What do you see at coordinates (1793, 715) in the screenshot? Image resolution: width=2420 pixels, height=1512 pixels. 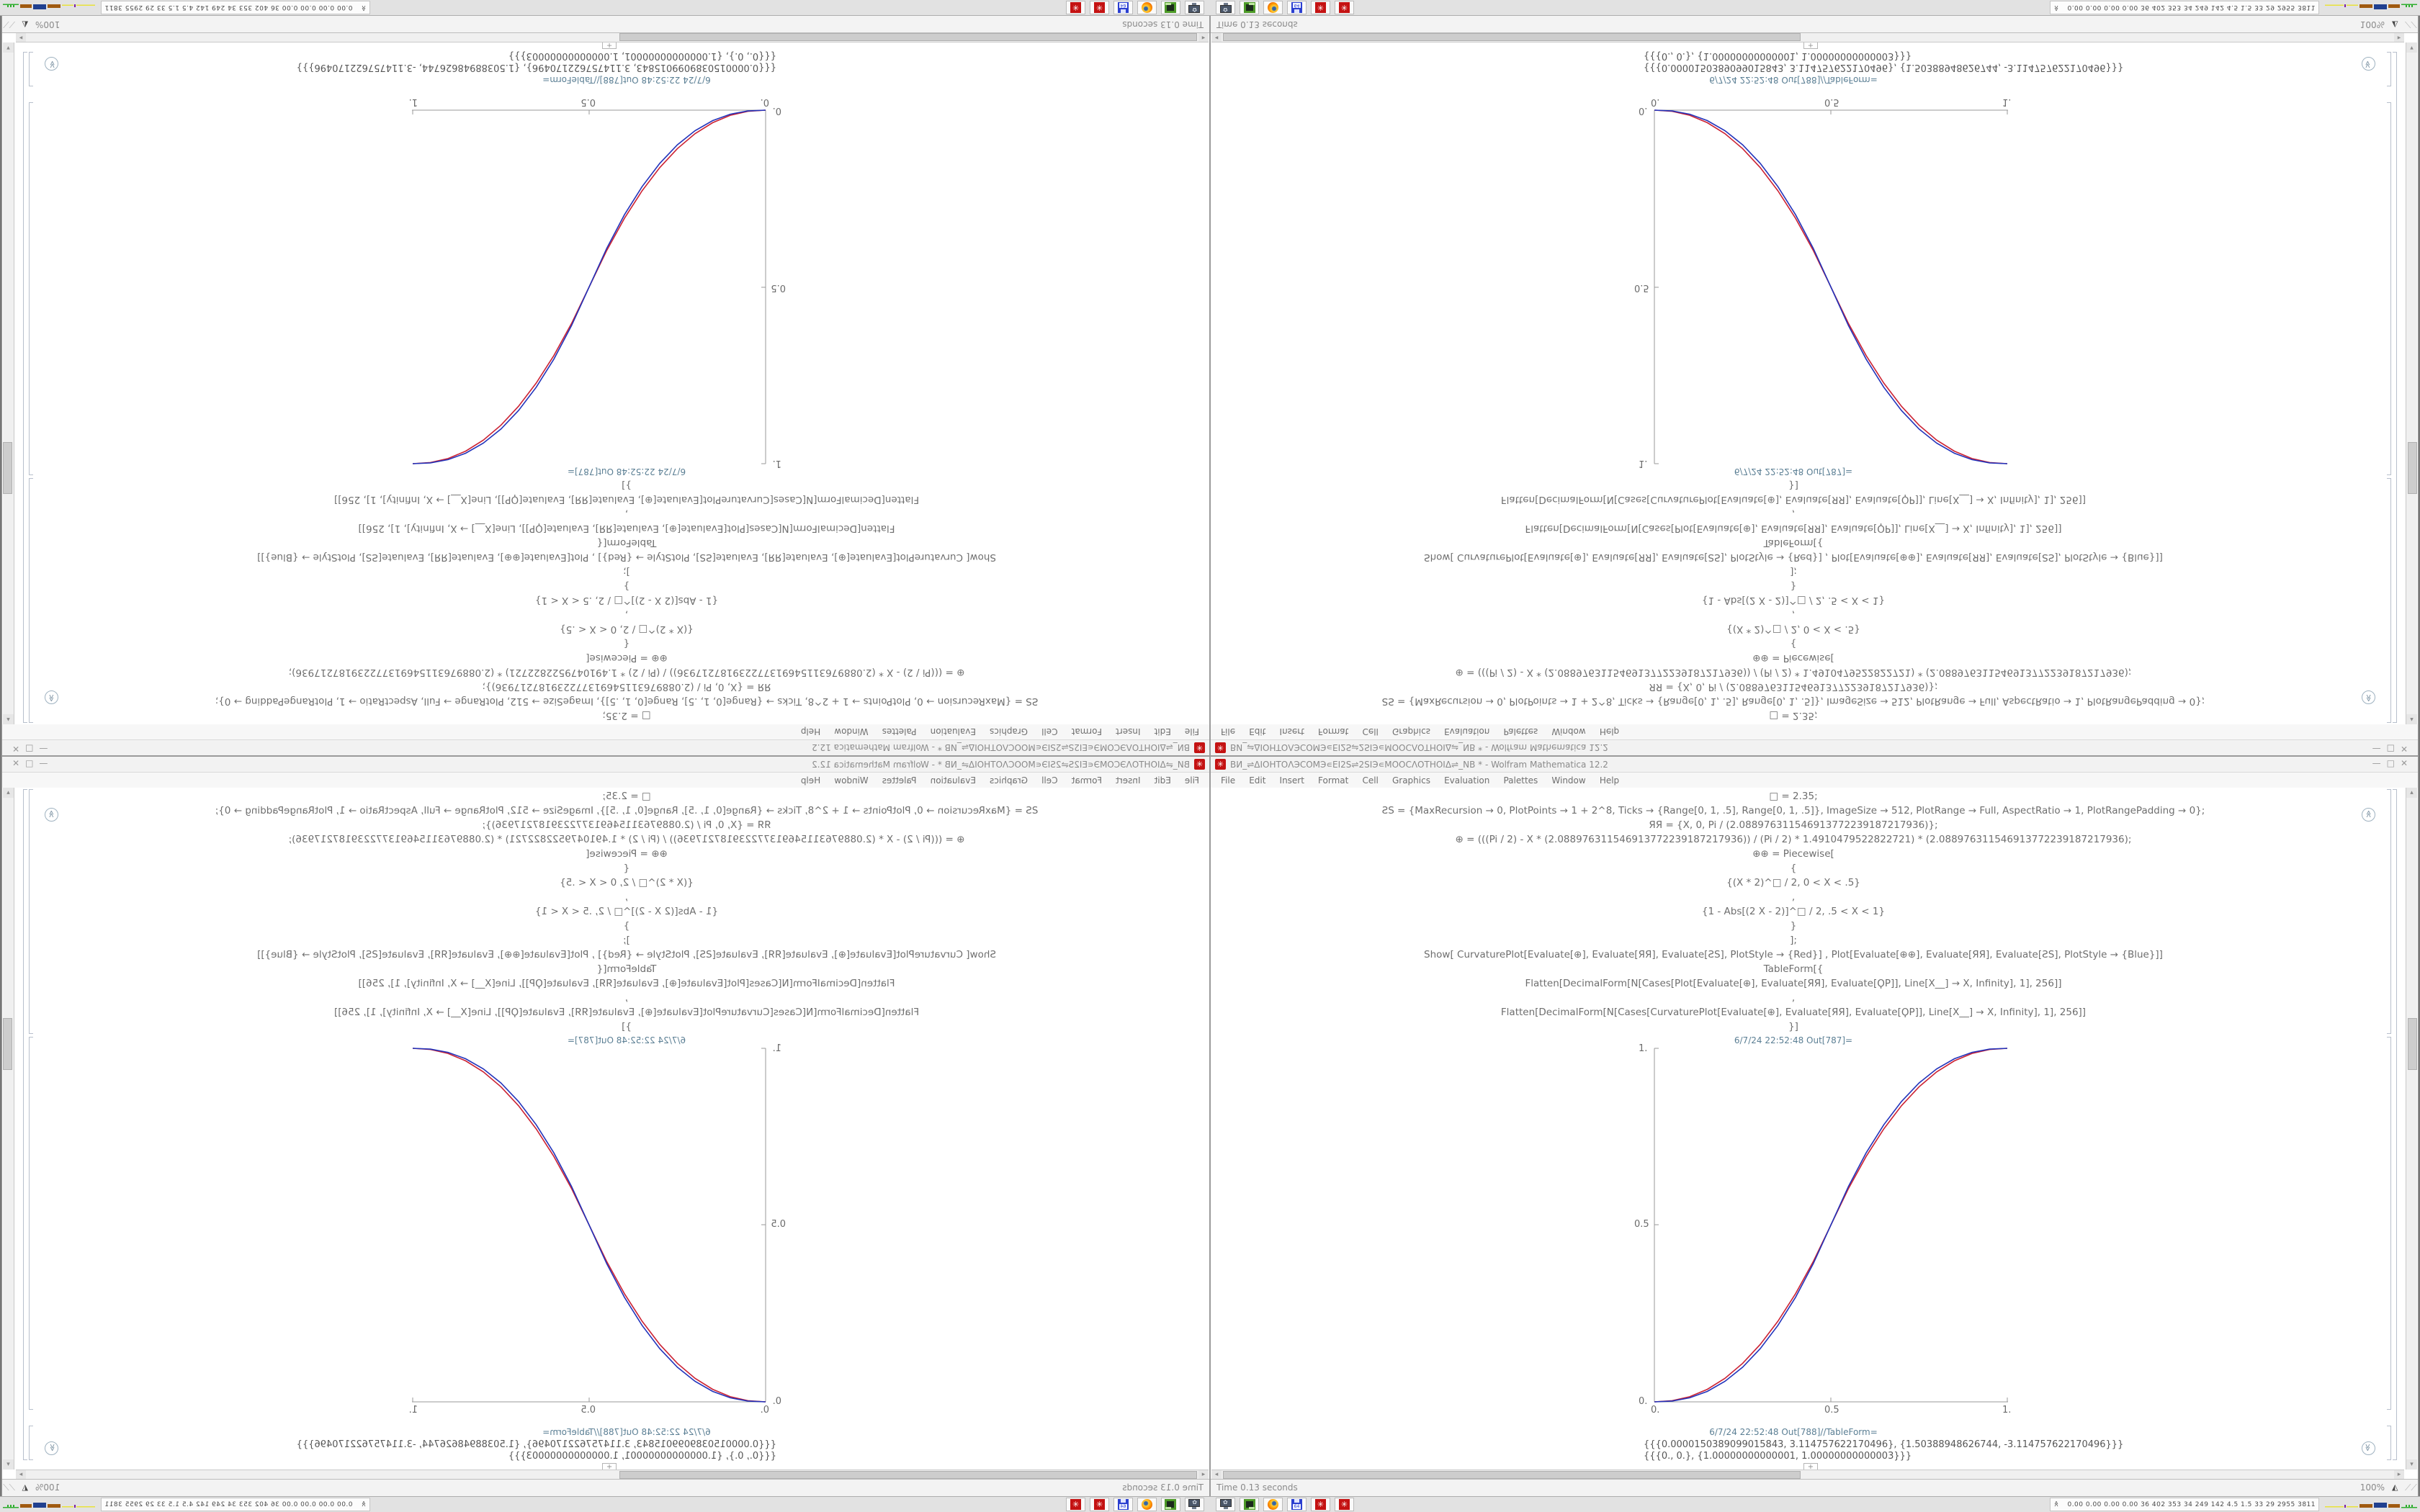 I see `code-line: □ = 2.35;` at bounding box center [1793, 715].